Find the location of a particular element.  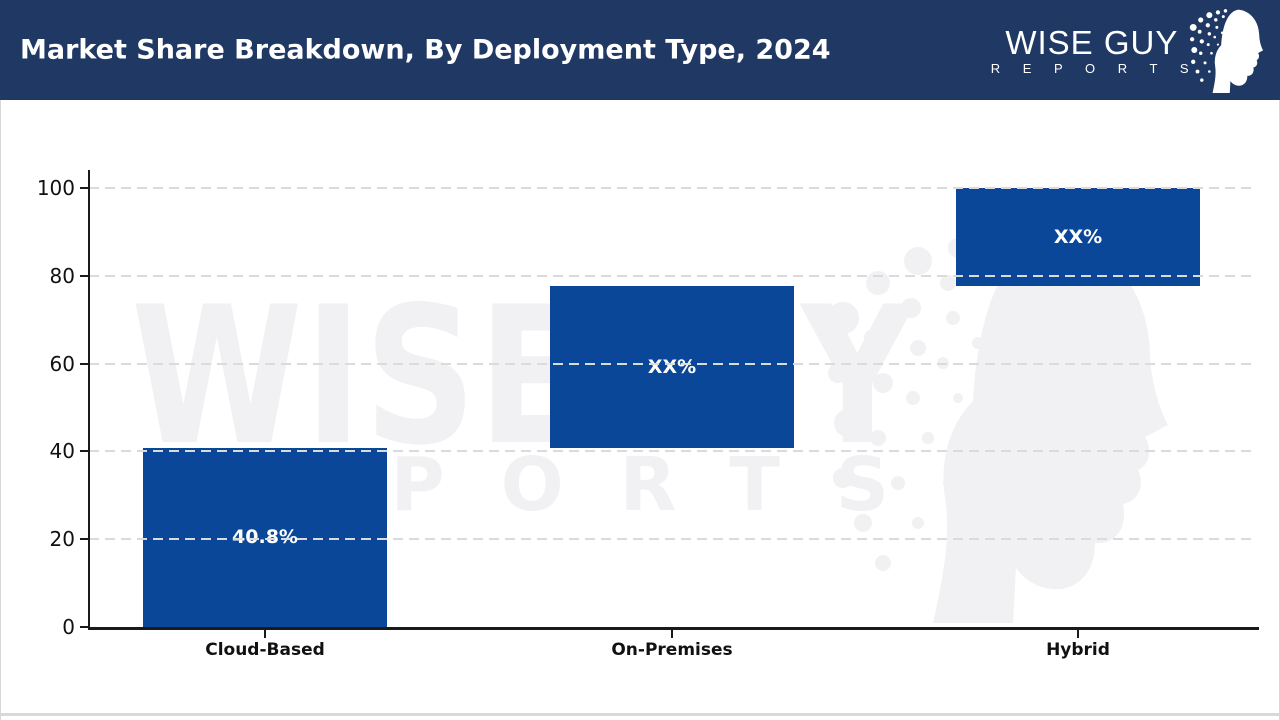

x-axis-category-label: Cloud-Based is located at coordinates (265, 650).